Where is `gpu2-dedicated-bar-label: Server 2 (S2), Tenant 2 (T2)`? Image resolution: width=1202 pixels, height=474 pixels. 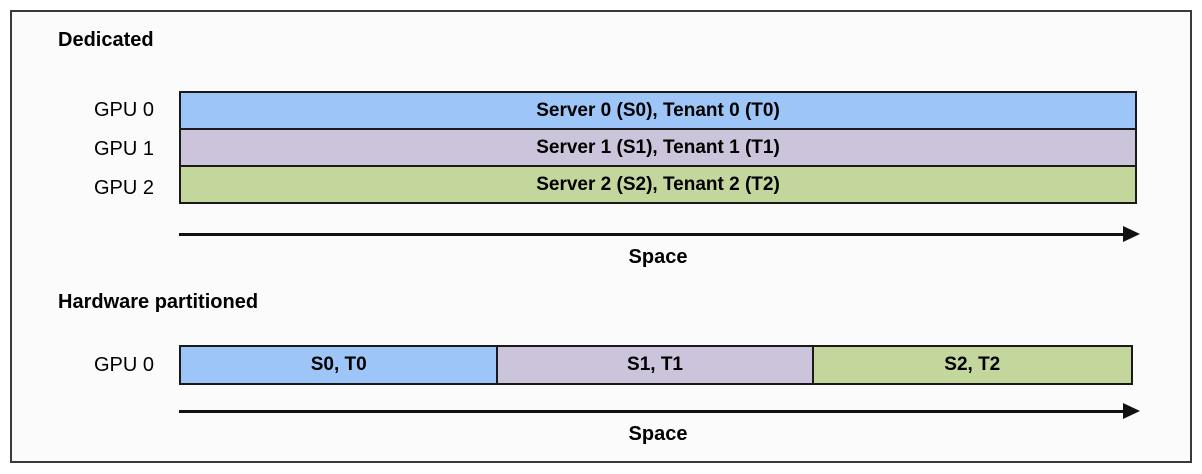 gpu2-dedicated-bar-label: Server 2 (S2), Tenant 2 (T2) is located at coordinates (658, 184).